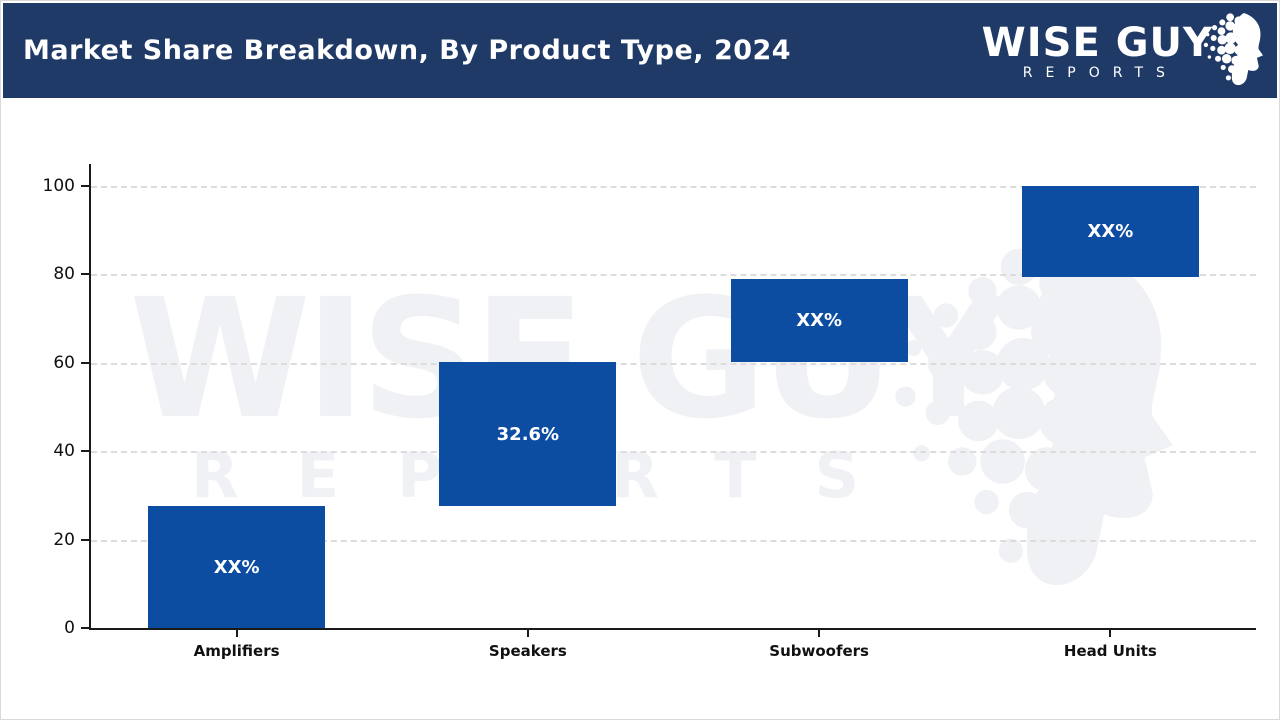 This screenshot has height=720, width=1280. I want to click on bar-speakers: 32.6%, so click(528, 434).